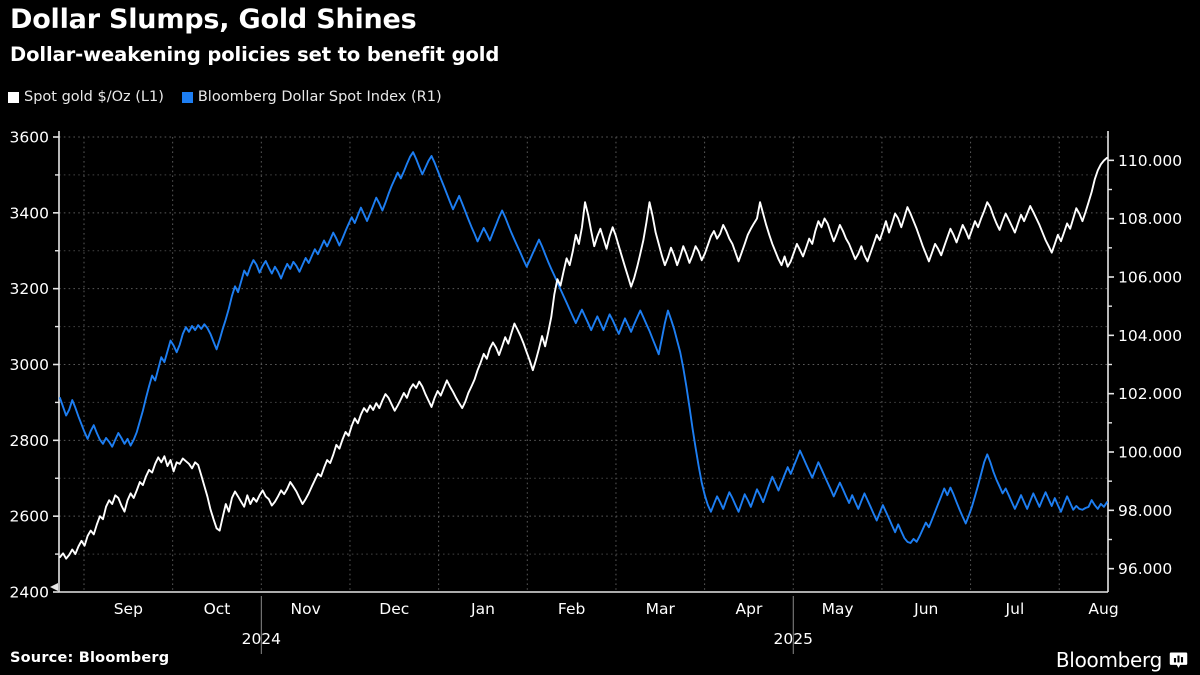 The image size is (1200, 675). Describe the element at coordinates (1145, 511) in the screenshot. I see `tick-label-right: 98.000` at that location.